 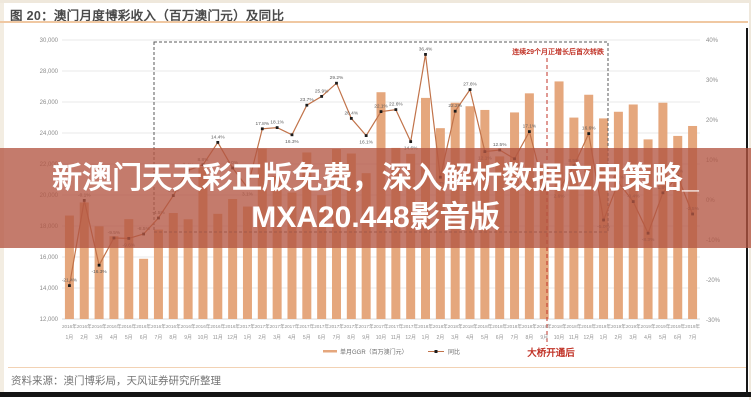 What do you see at coordinates (454, 352) in the screenshot?
I see `legend-line-label: 同比` at bounding box center [454, 352].